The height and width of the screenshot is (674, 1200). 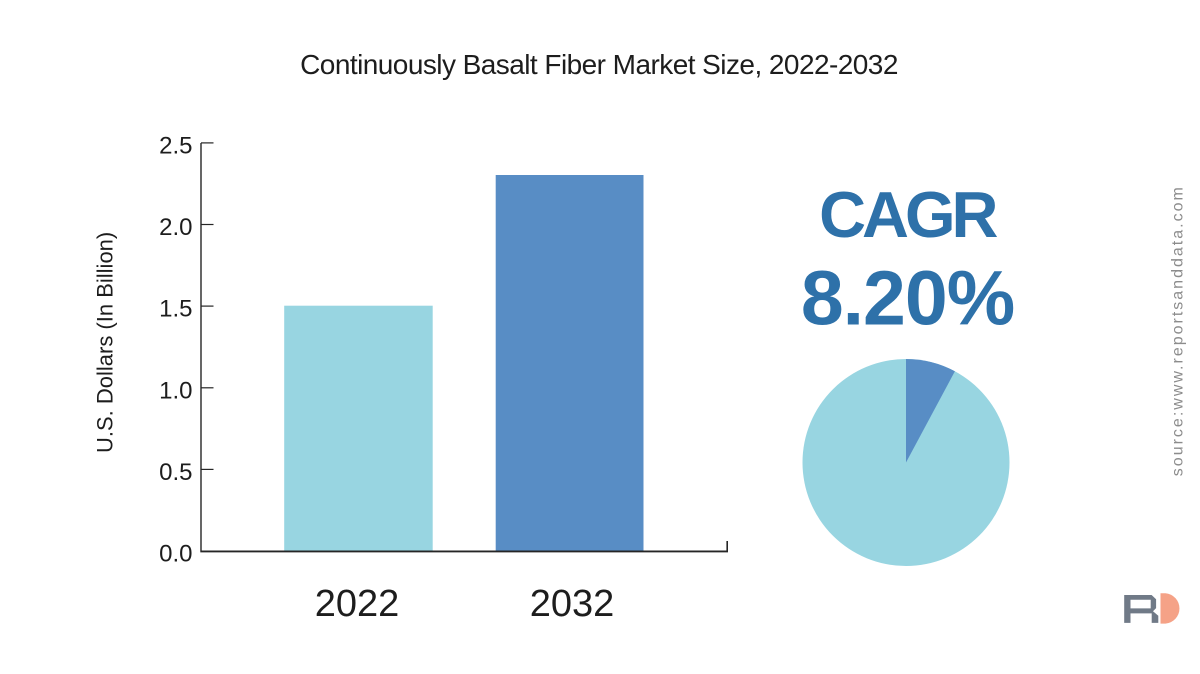 What do you see at coordinates (105, 342) in the screenshot?
I see `svg-text: U.S. Dollars (In Billion)` at bounding box center [105, 342].